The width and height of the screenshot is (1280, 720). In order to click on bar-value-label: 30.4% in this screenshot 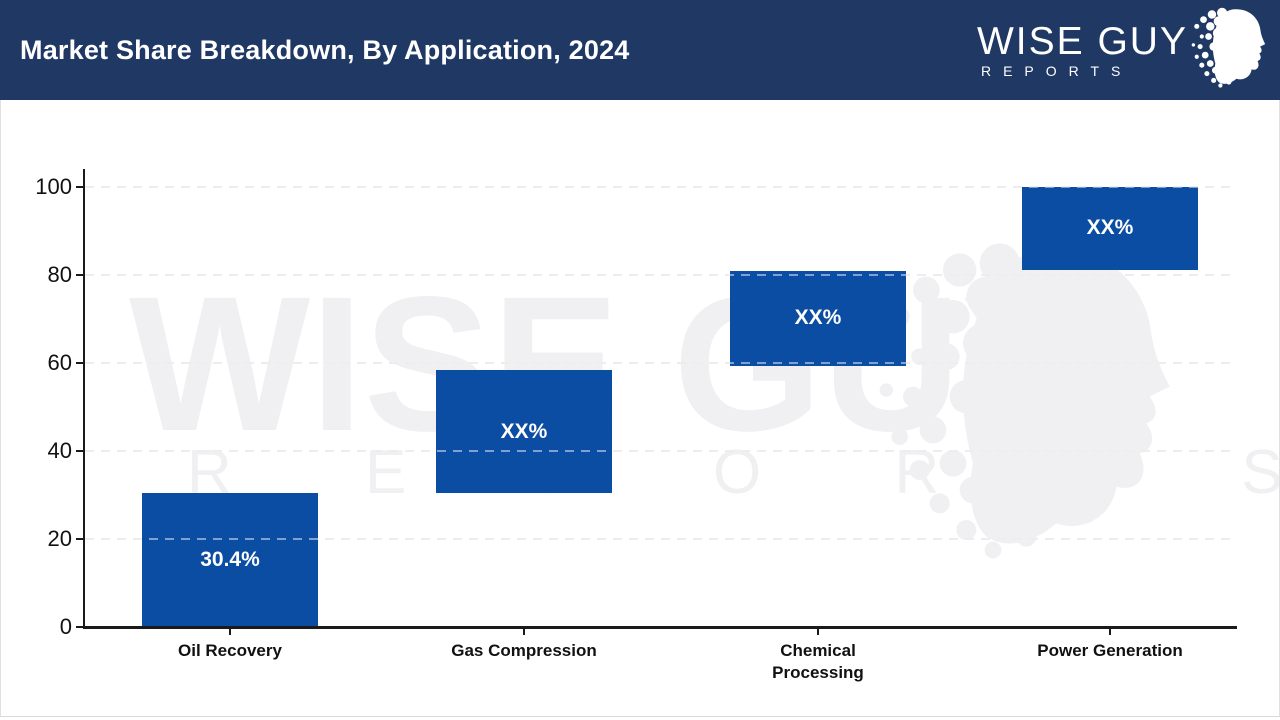, I will do `click(230, 560)`.